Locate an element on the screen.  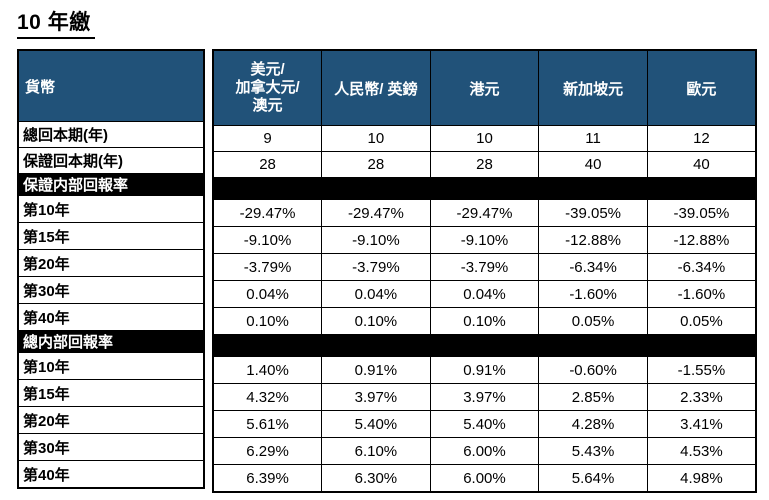
value-cell: 6.10% is located at coordinates (376, 451).